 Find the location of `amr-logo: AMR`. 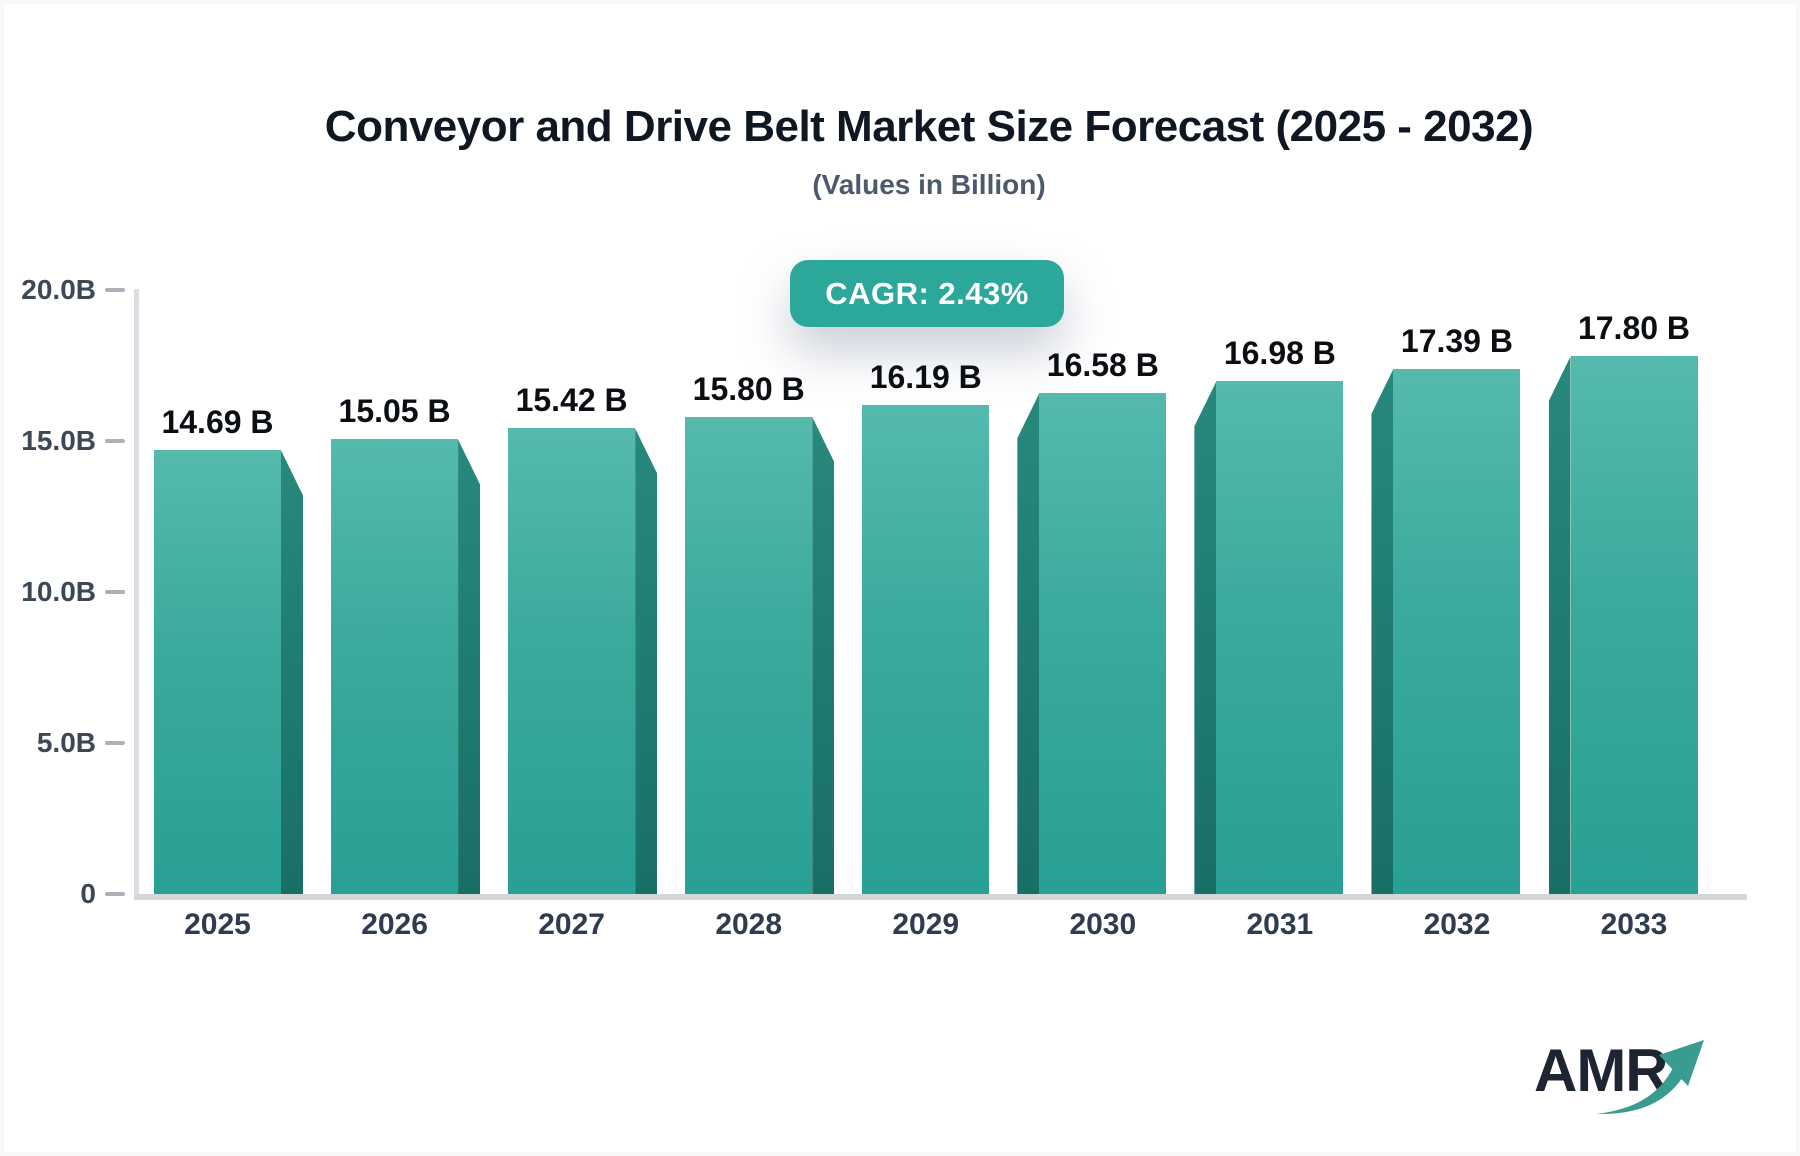

amr-logo: AMR is located at coordinates (1633, 1089).